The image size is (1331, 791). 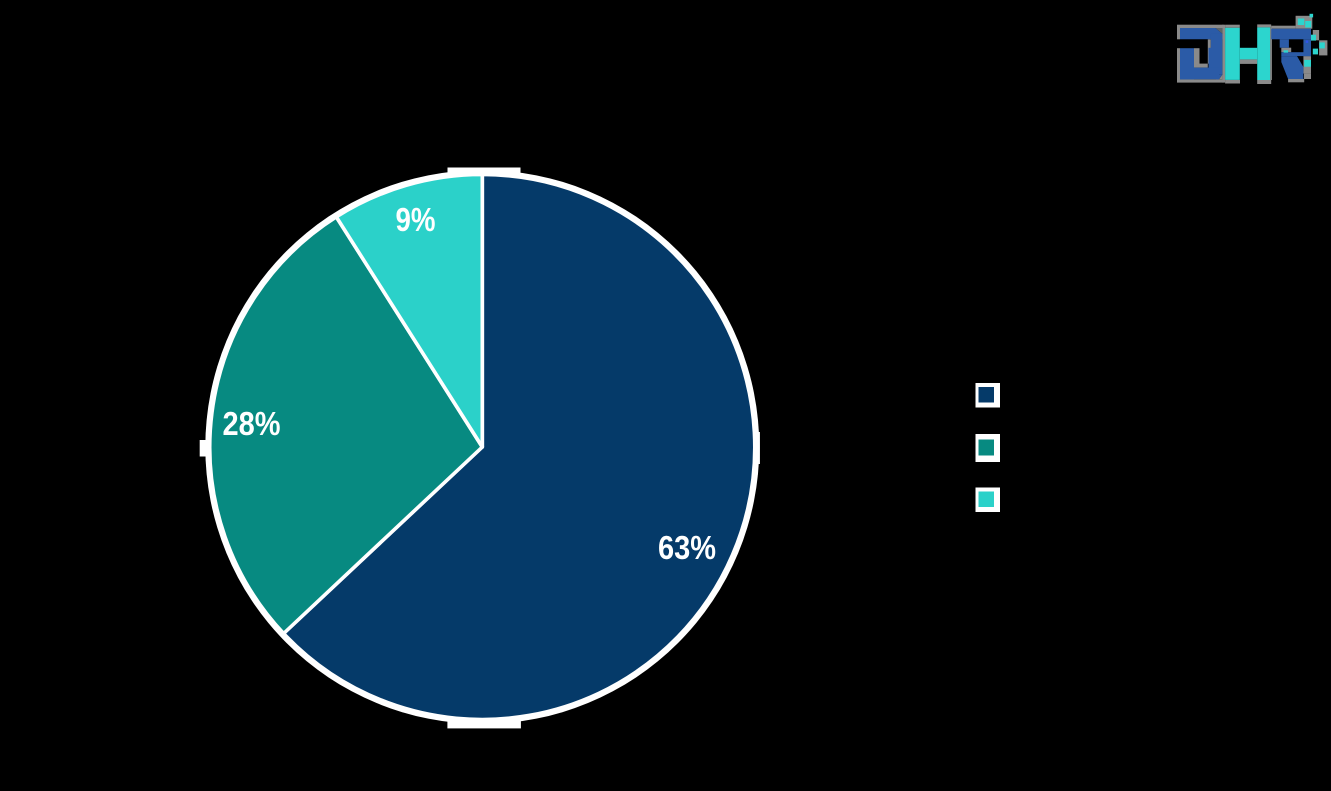 I want to click on svg-text: 28%, so click(x=252, y=423).